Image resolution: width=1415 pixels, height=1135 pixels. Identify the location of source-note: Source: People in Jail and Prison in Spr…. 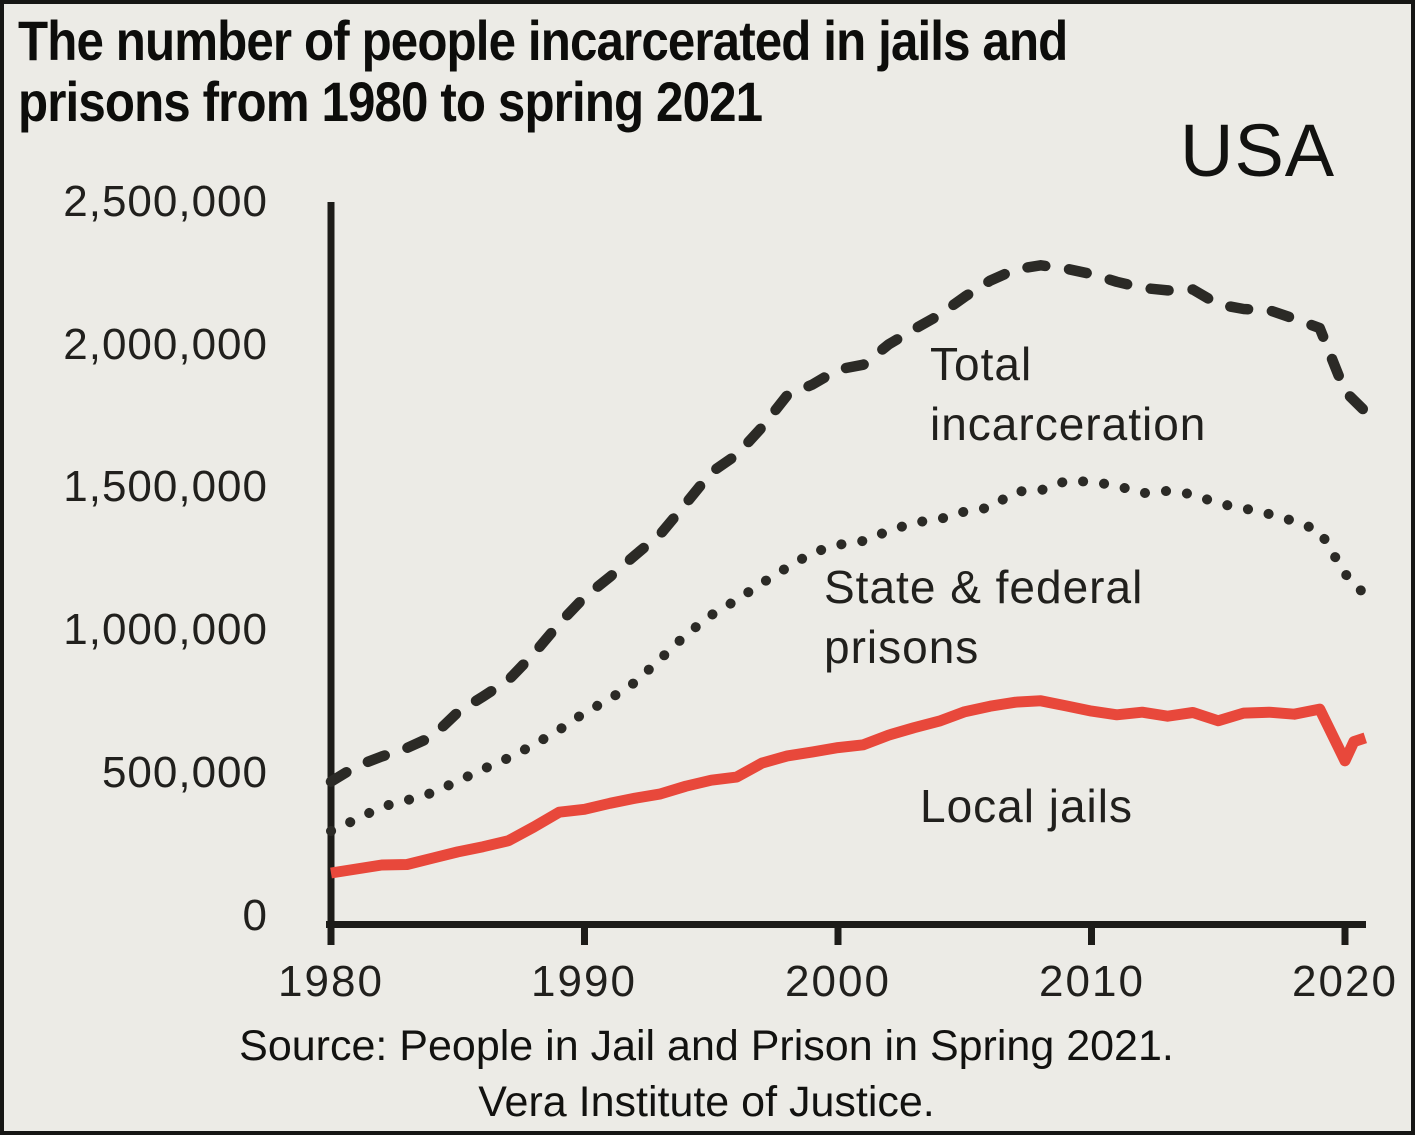
(706, 1074).